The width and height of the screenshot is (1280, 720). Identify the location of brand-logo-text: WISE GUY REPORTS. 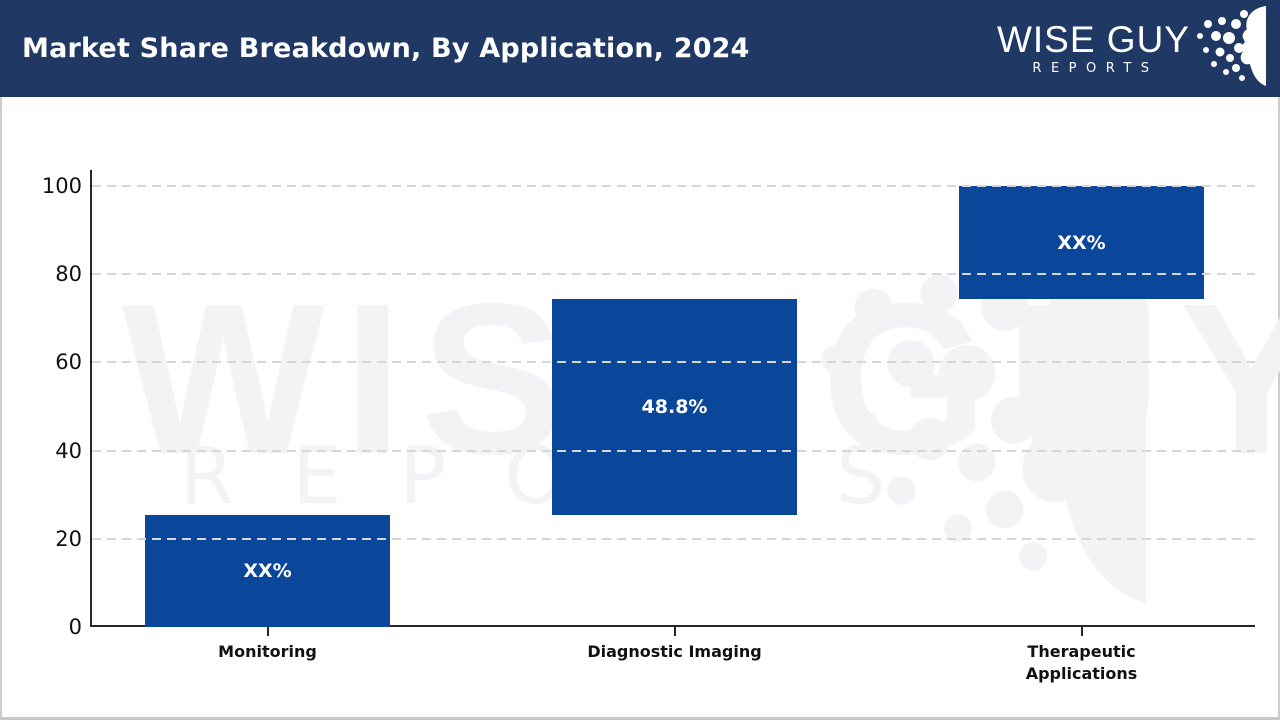
(1093, 48).